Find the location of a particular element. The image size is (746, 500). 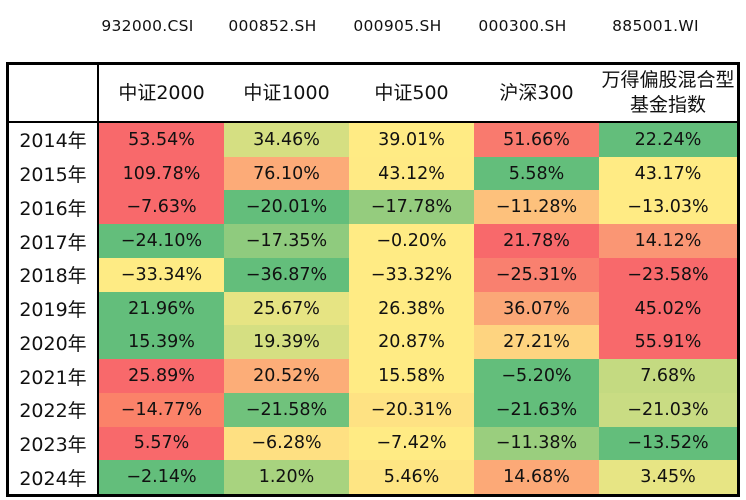

value-cell: 15.39% is located at coordinates (161, 342).